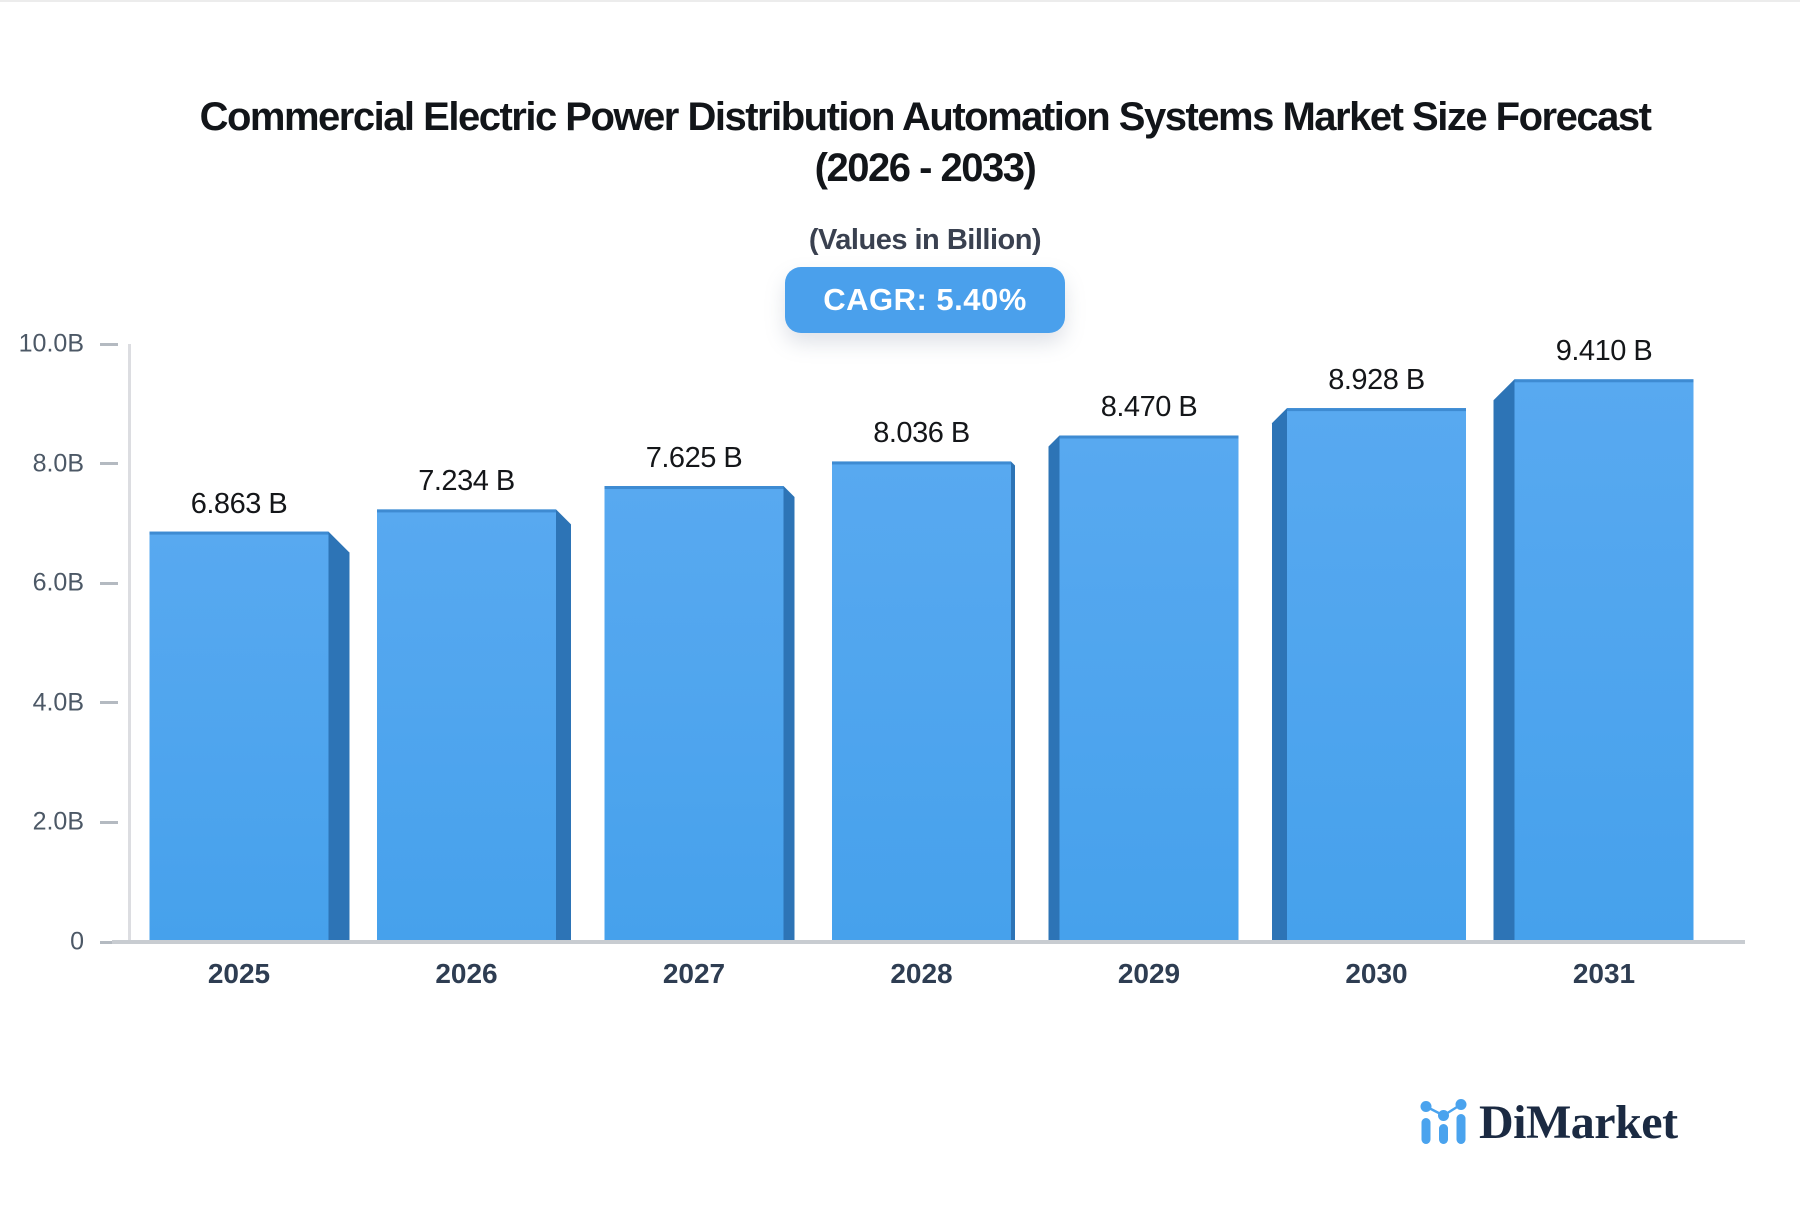  Describe the element at coordinates (77, 941) in the screenshot. I see `y-axis-label: 0` at that location.